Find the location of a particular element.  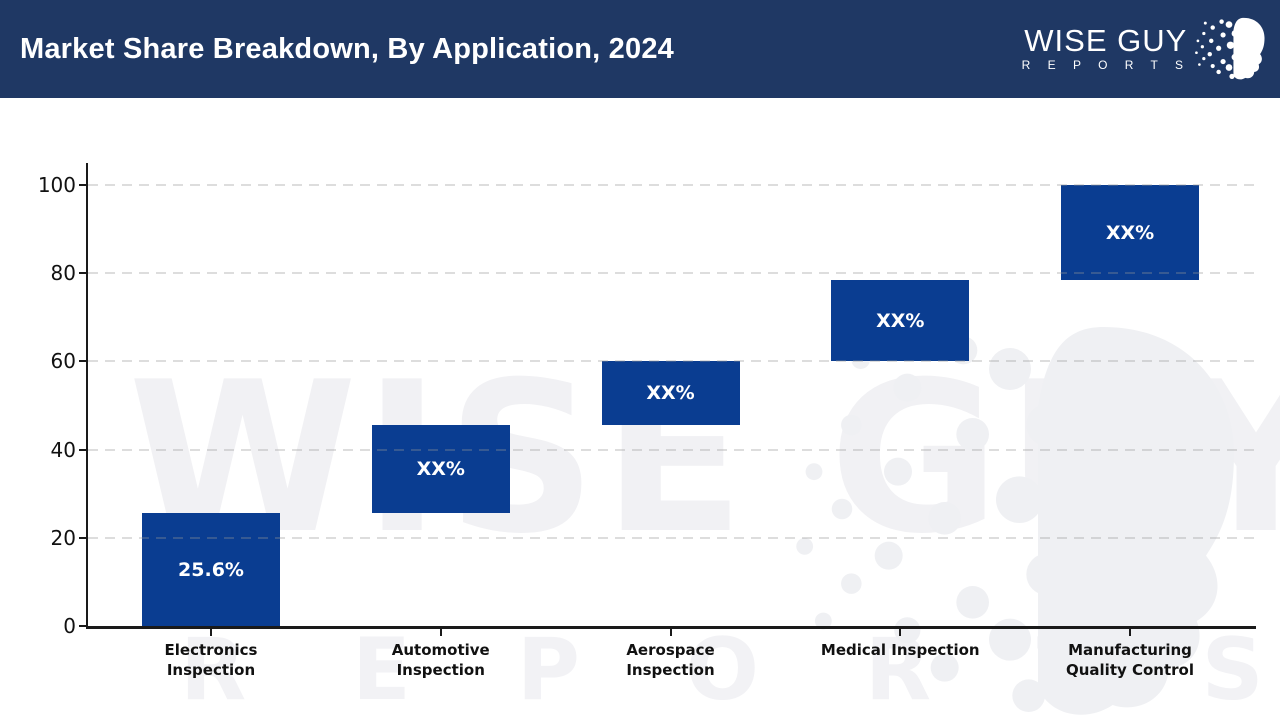

category-label-line: Quality Control is located at coordinates (1129, 670).